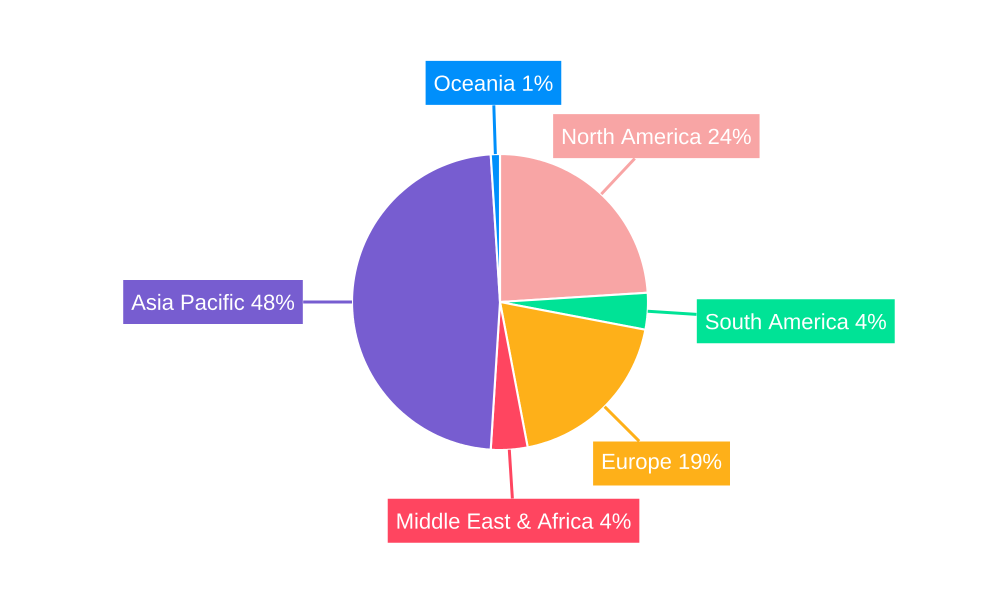 This screenshot has height=600, width=1000. What do you see at coordinates (537, 83) in the screenshot?
I see `data-label: 1%` at bounding box center [537, 83].